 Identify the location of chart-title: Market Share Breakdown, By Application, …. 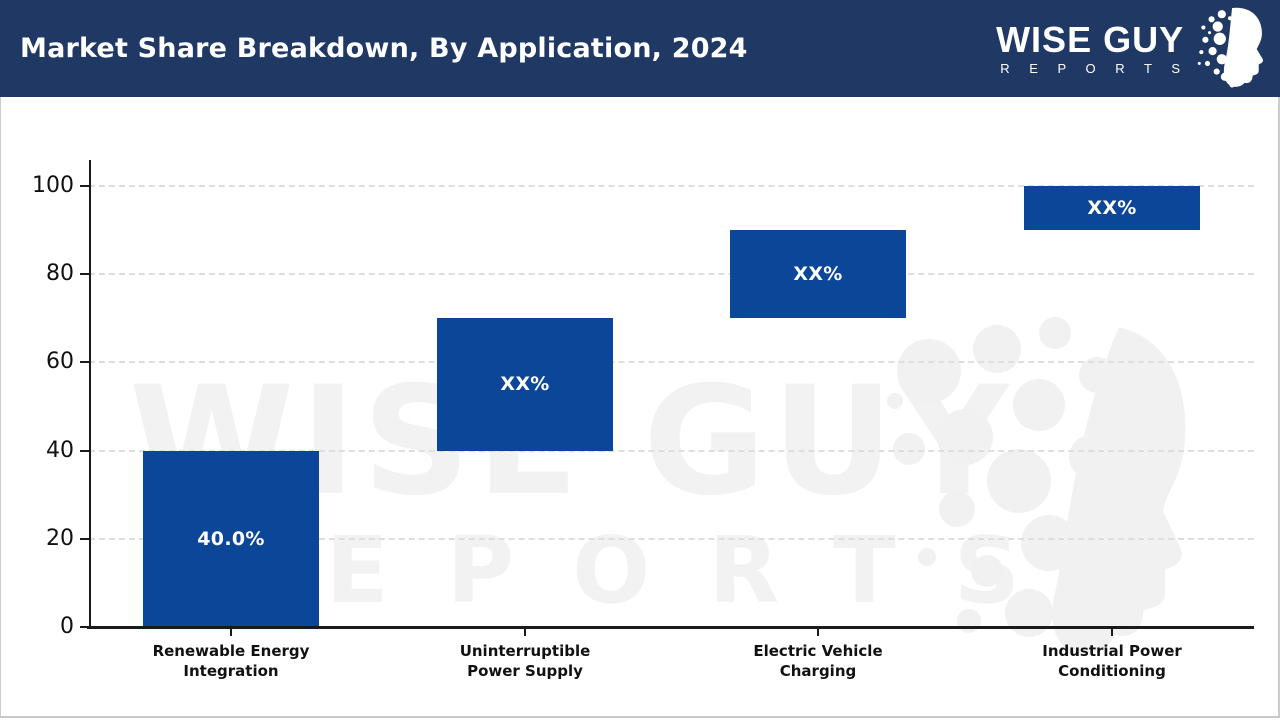
(384, 48).